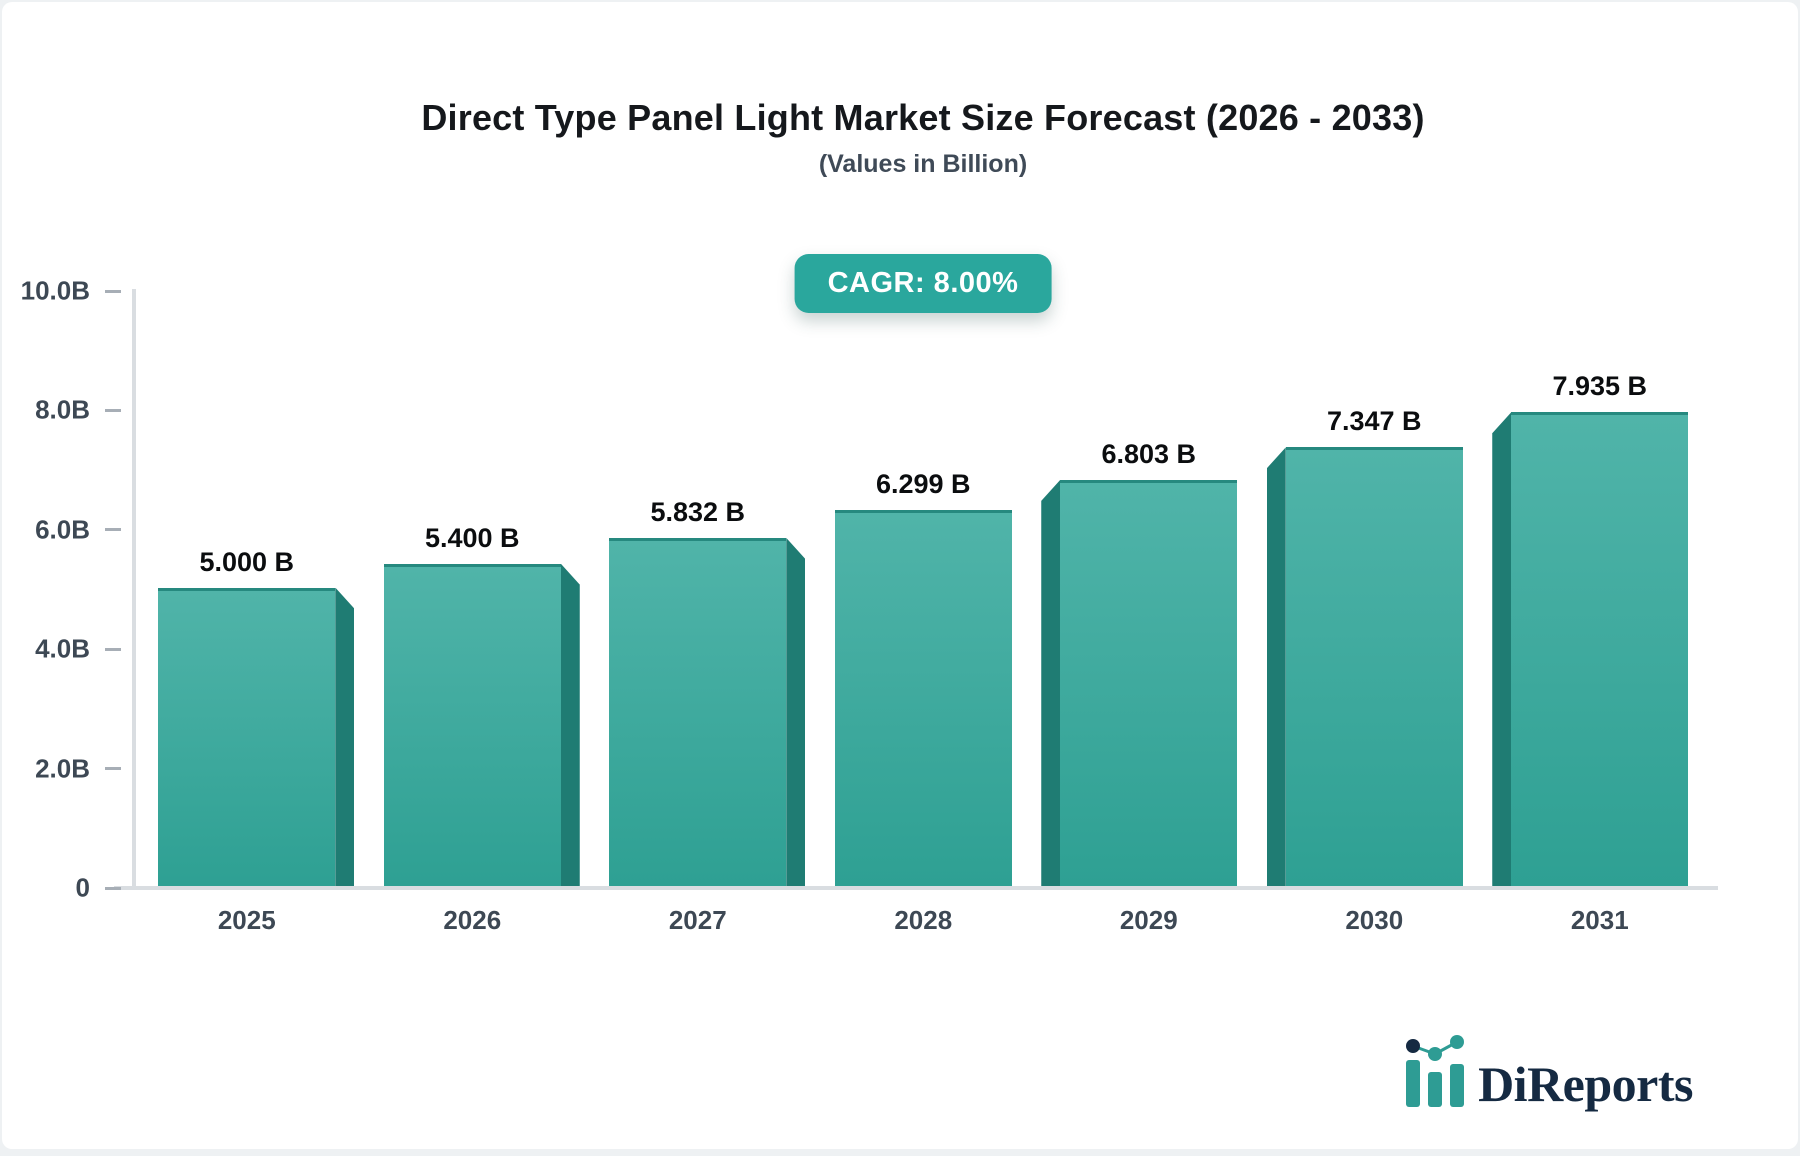 The image size is (1800, 1156). Describe the element at coordinates (1600, 386) in the screenshot. I see `bar-value-label-2031: 7.935 B` at that location.